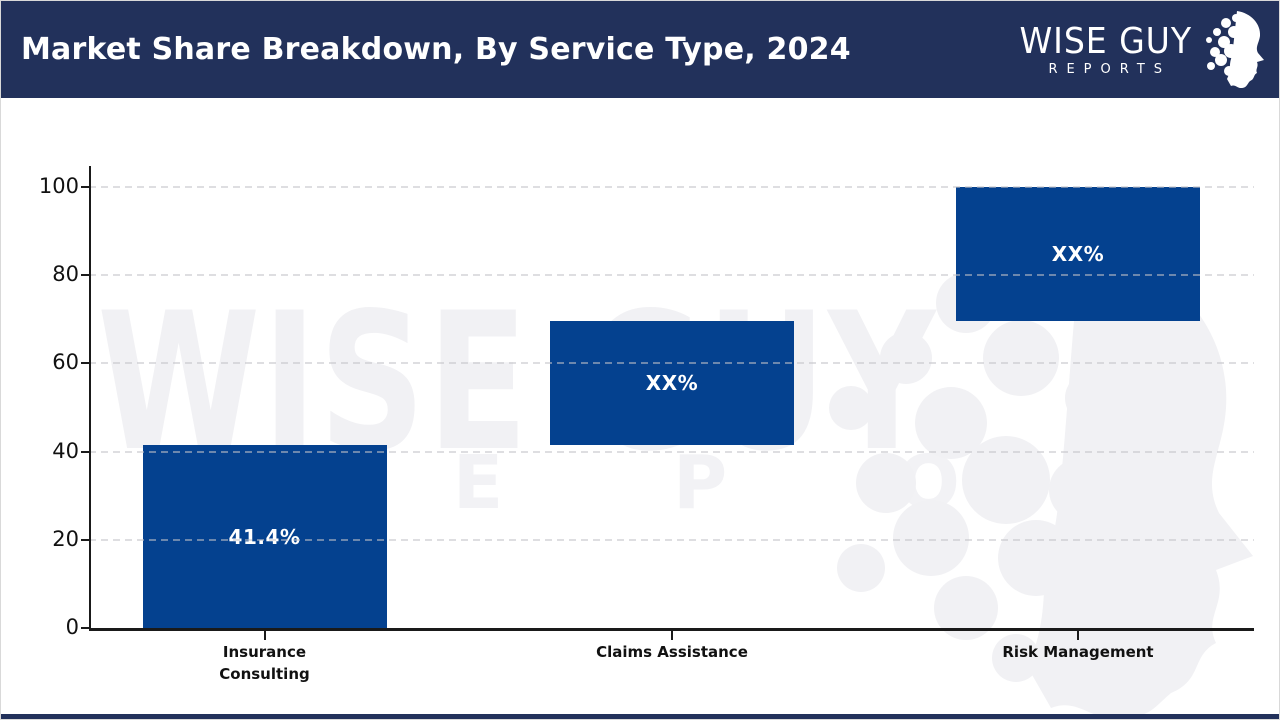 This screenshot has width=1280, height=720. I want to click on bar-claims-assistance: XX%, so click(672, 383).